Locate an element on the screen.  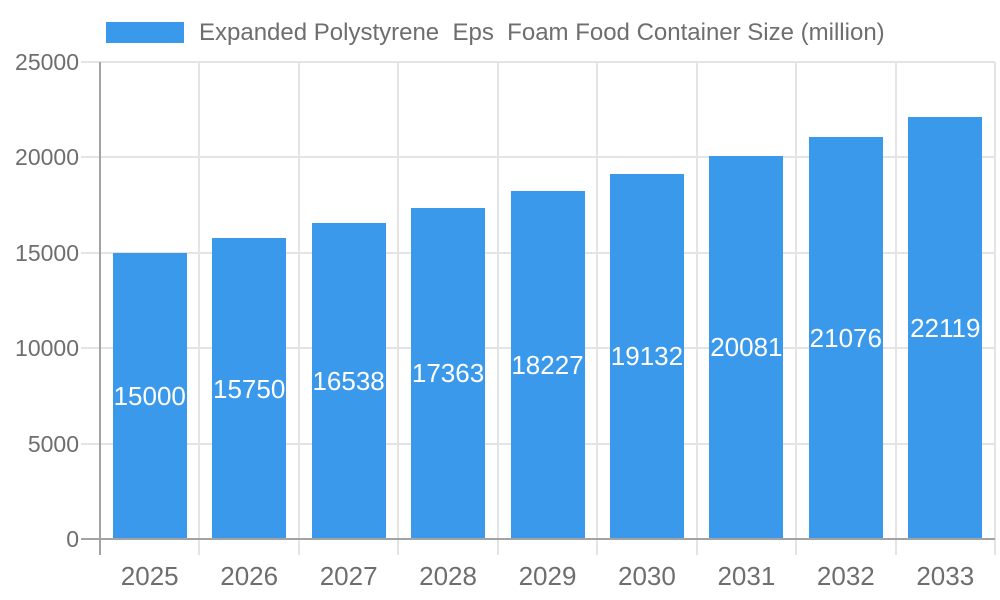
bar-2028 is located at coordinates (448, 373).